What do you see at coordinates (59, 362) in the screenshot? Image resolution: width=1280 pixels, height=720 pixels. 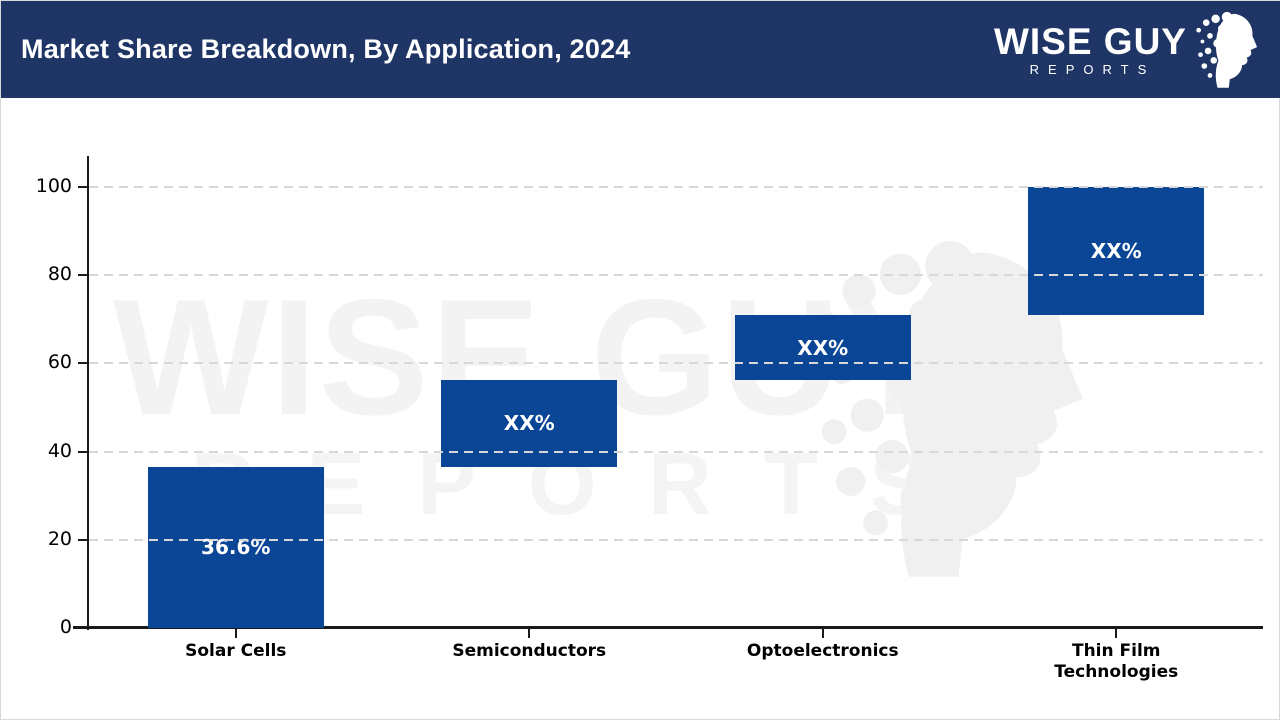 I see `y-axis-tick-label-60: 60` at bounding box center [59, 362].